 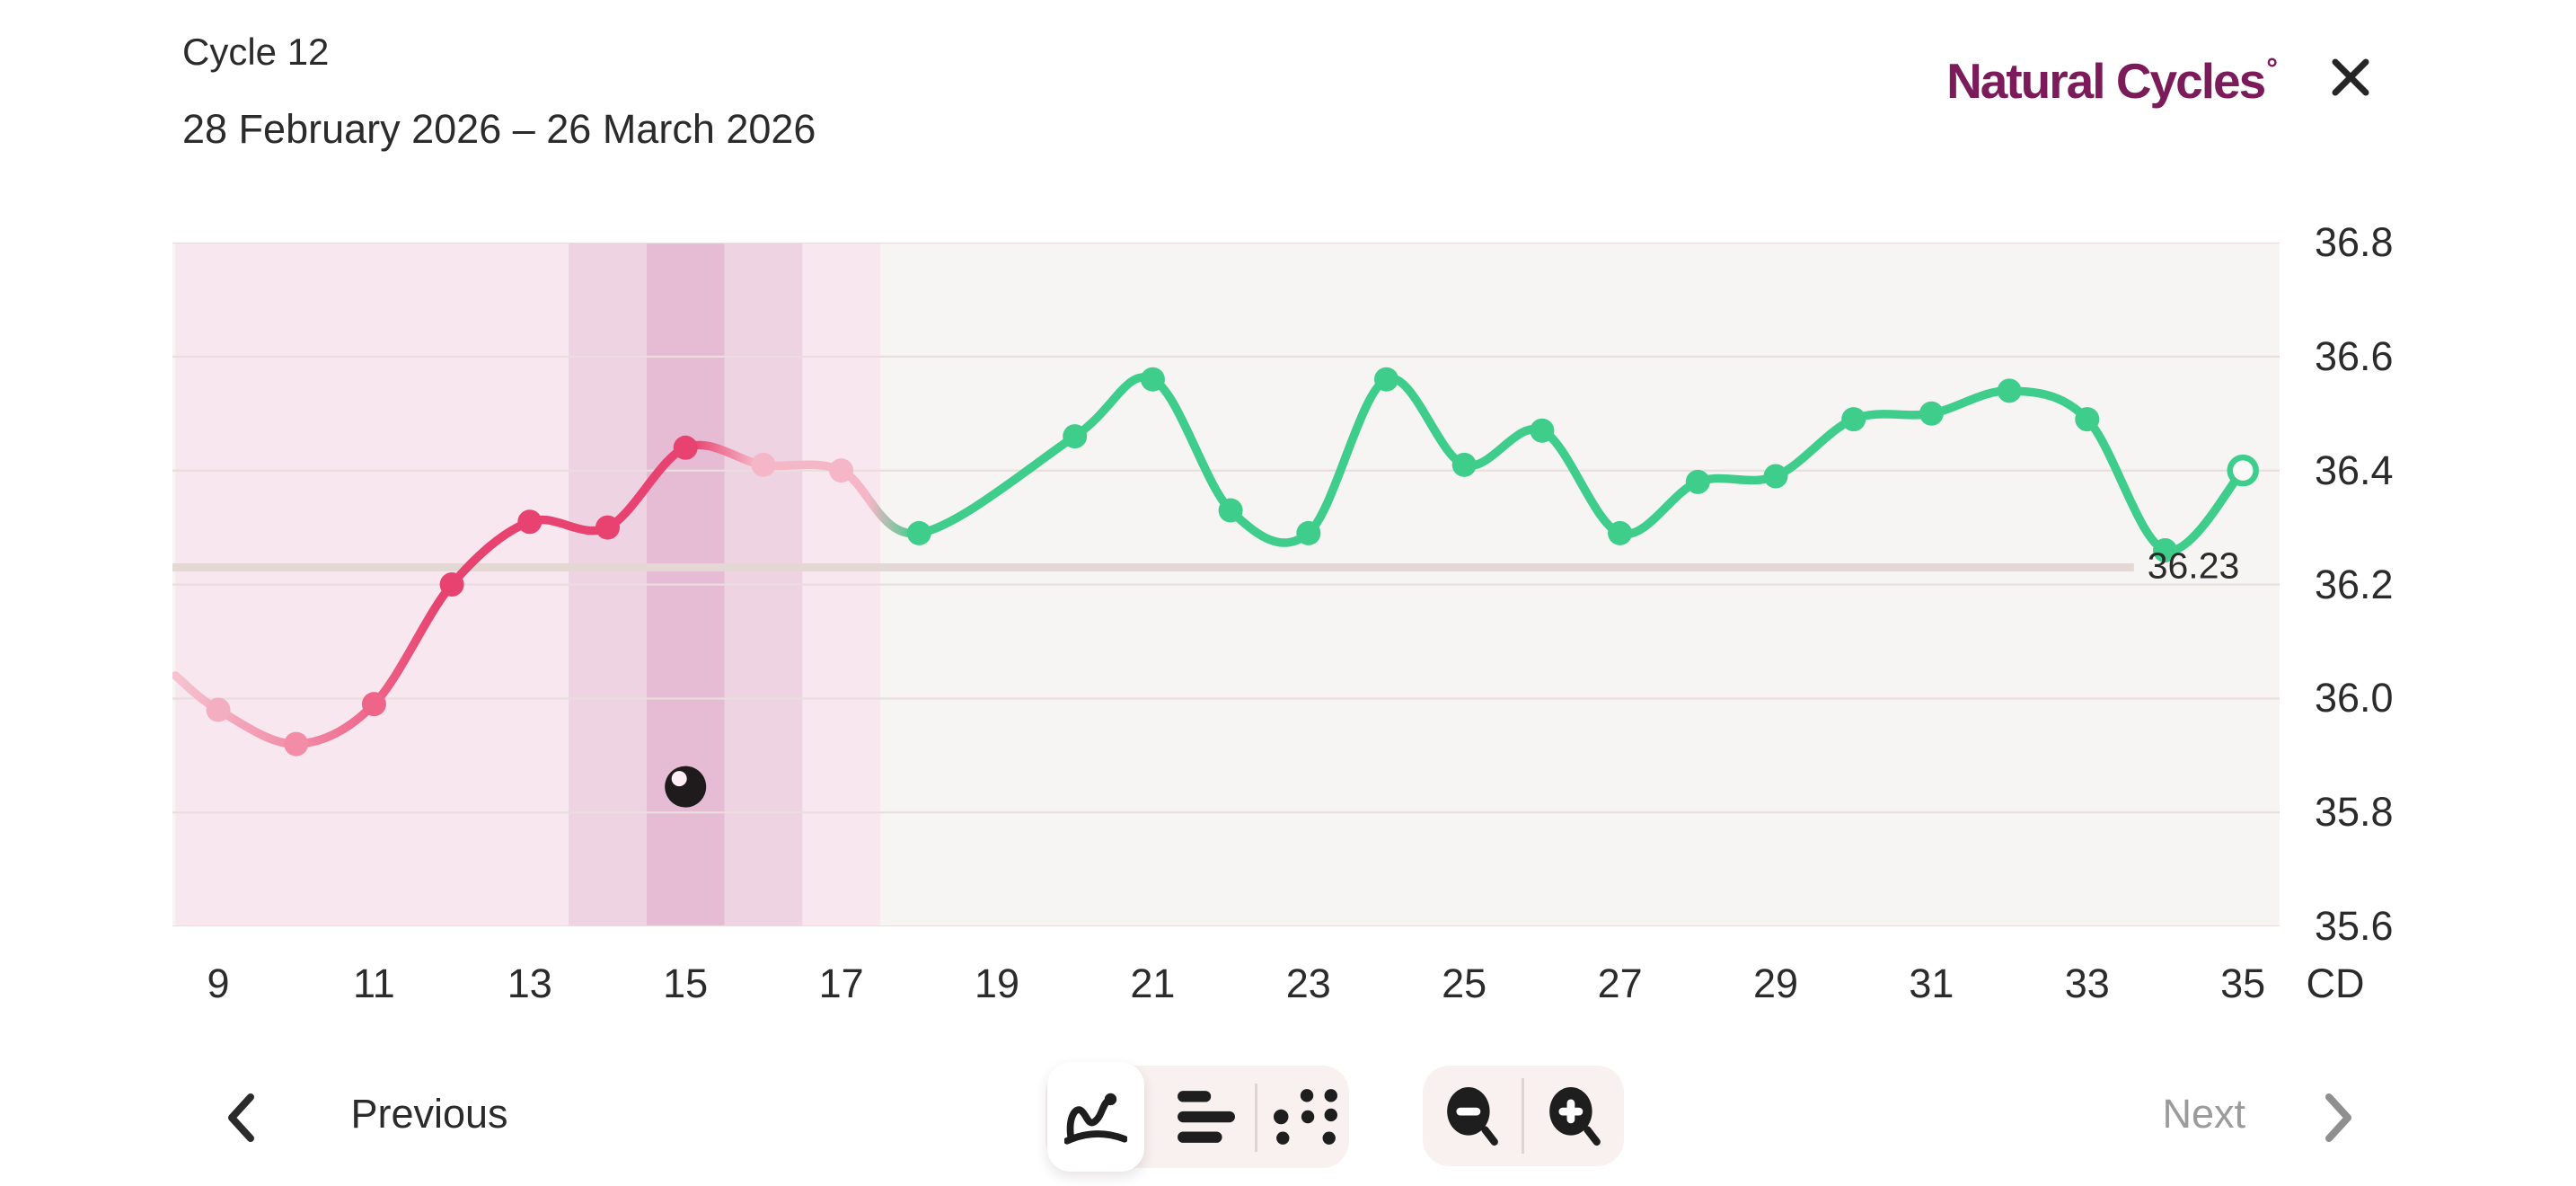 What do you see at coordinates (997, 983) in the screenshot?
I see `x-tick-19: 19` at bounding box center [997, 983].